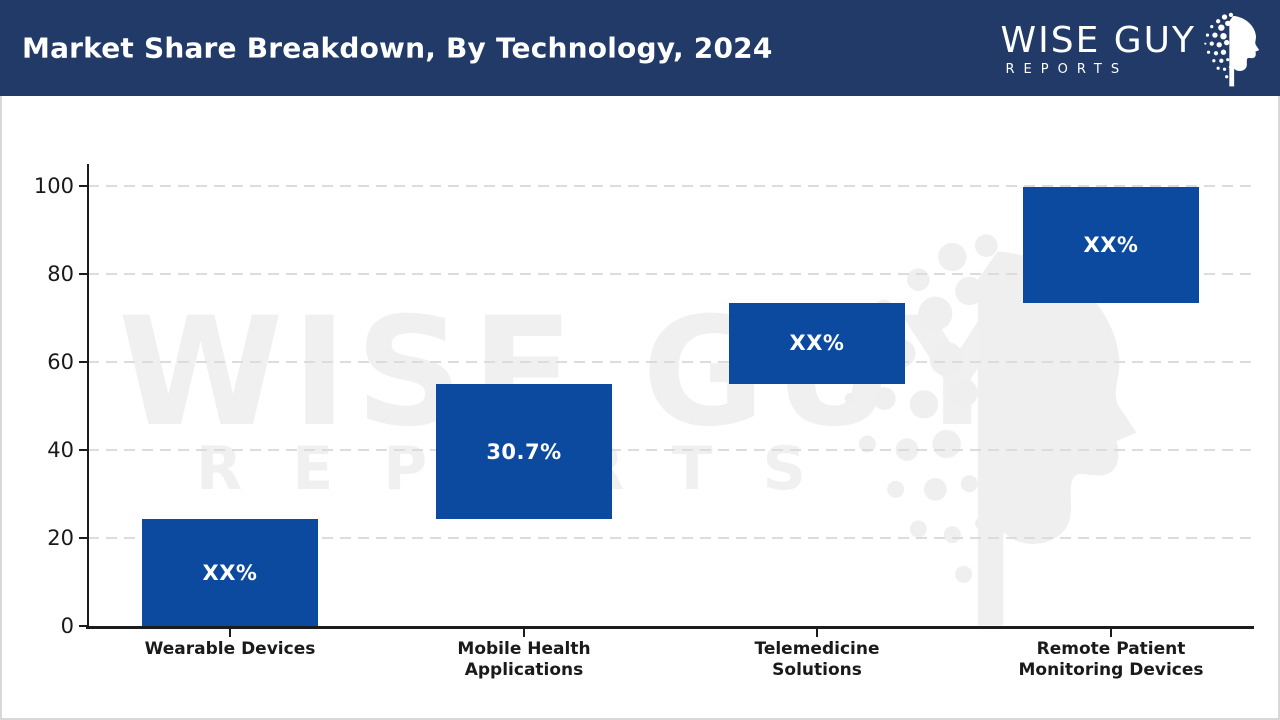 This screenshot has width=1280, height=720. Describe the element at coordinates (1, 408) in the screenshot. I see `page-border-left` at that location.